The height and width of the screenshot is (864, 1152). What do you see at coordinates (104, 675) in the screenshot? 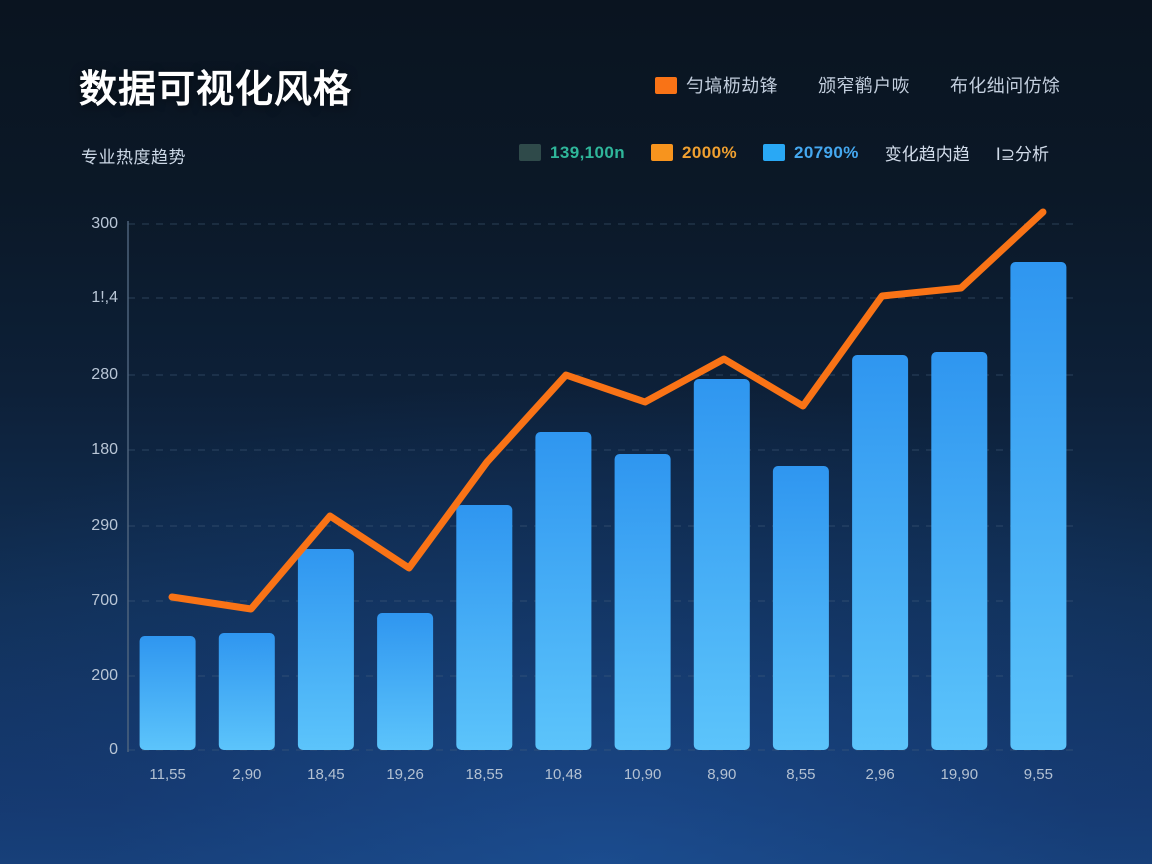
I see `y-axis-tick-label: 200` at bounding box center [104, 675].